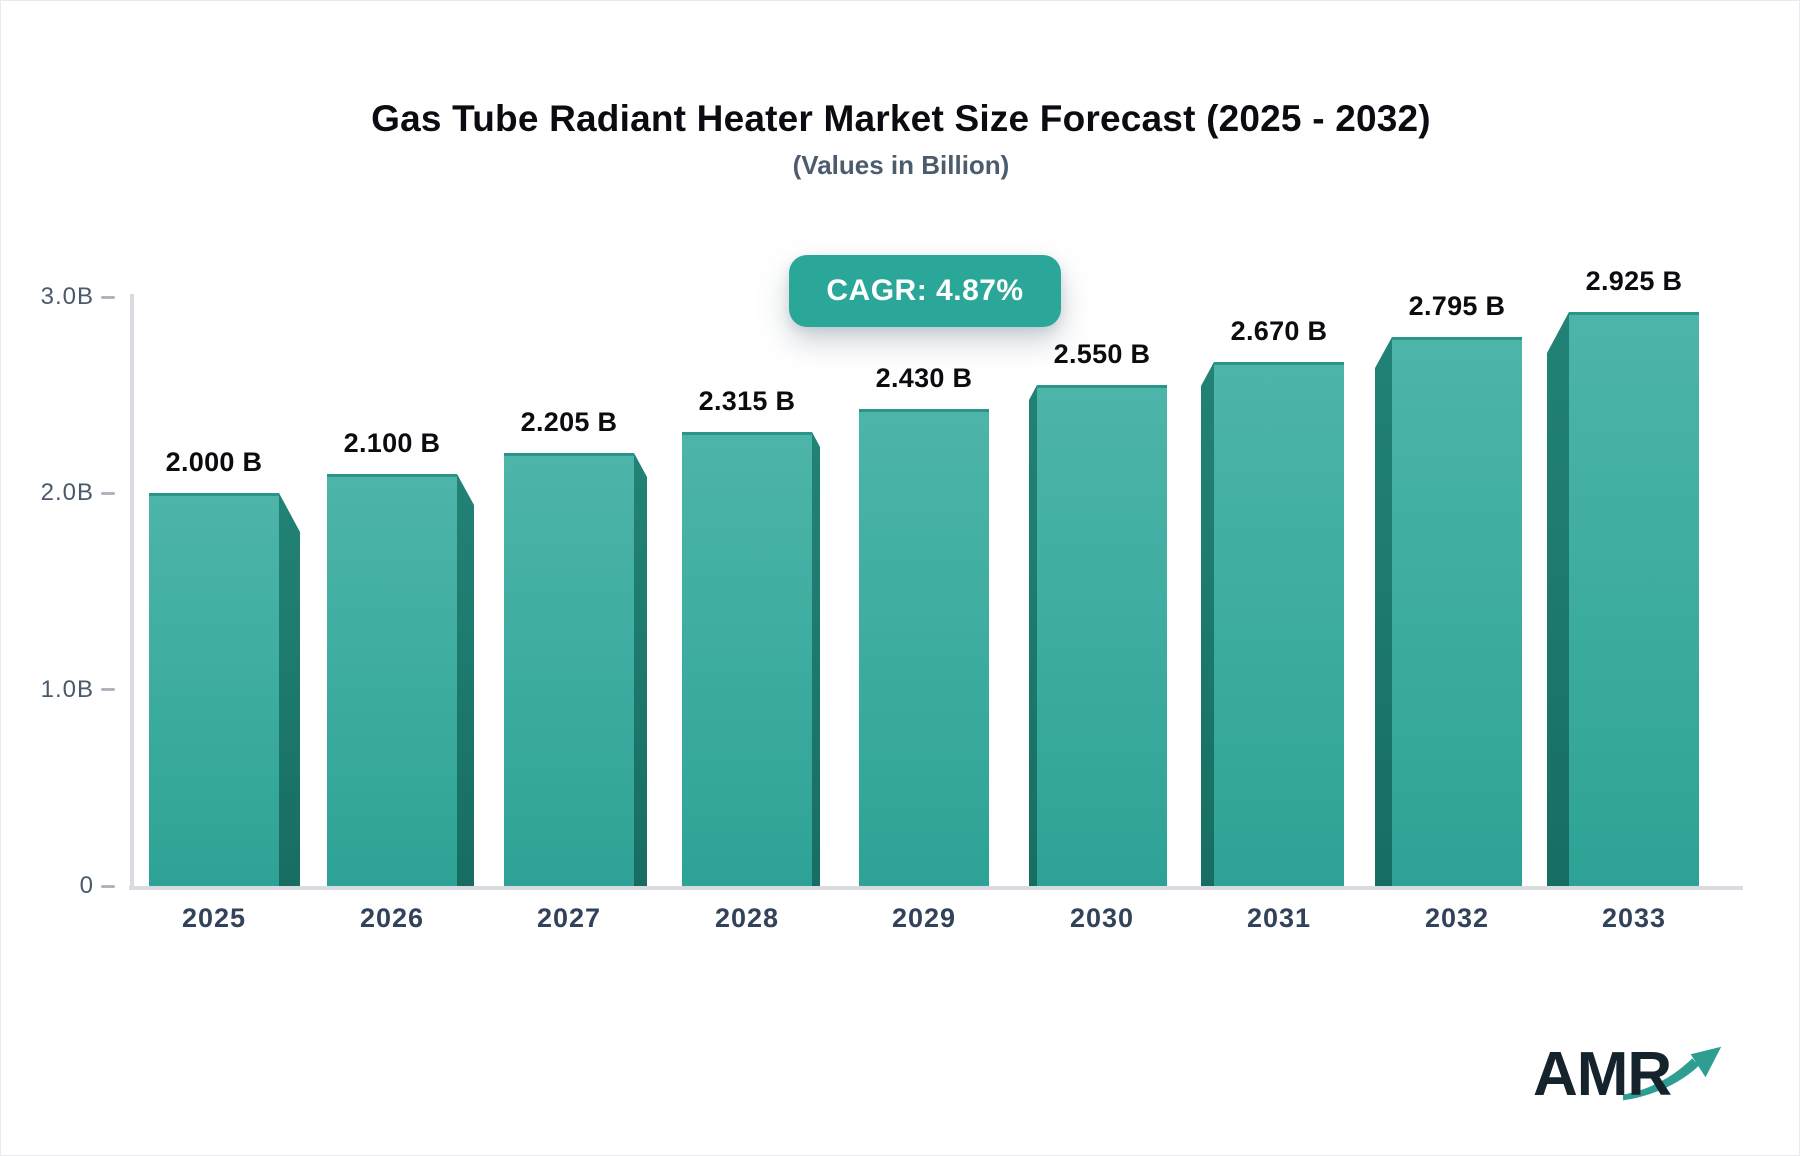 The width and height of the screenshot is (1800, 1156). What do you see at coordinates (1102, 635) in the screenshot?
I see `bar-face-2030` at bounding box center [1102, 635].